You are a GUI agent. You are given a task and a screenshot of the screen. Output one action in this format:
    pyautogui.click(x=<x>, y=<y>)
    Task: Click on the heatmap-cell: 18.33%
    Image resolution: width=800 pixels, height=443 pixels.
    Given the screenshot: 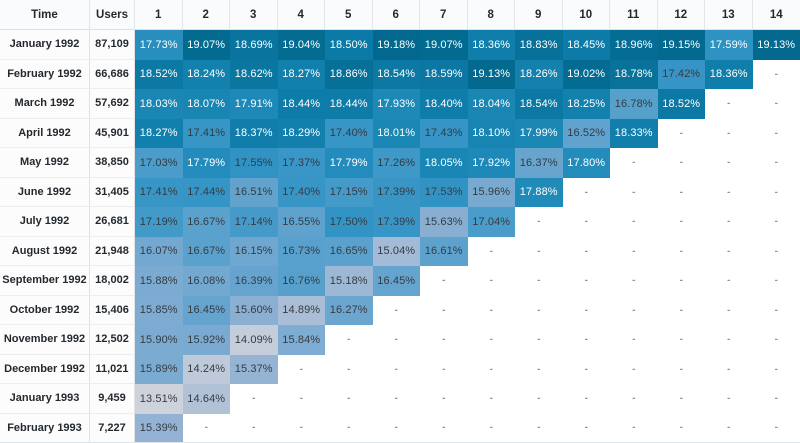 What is the action you would take?
    pyautogui.click(x=634, y=133)
    